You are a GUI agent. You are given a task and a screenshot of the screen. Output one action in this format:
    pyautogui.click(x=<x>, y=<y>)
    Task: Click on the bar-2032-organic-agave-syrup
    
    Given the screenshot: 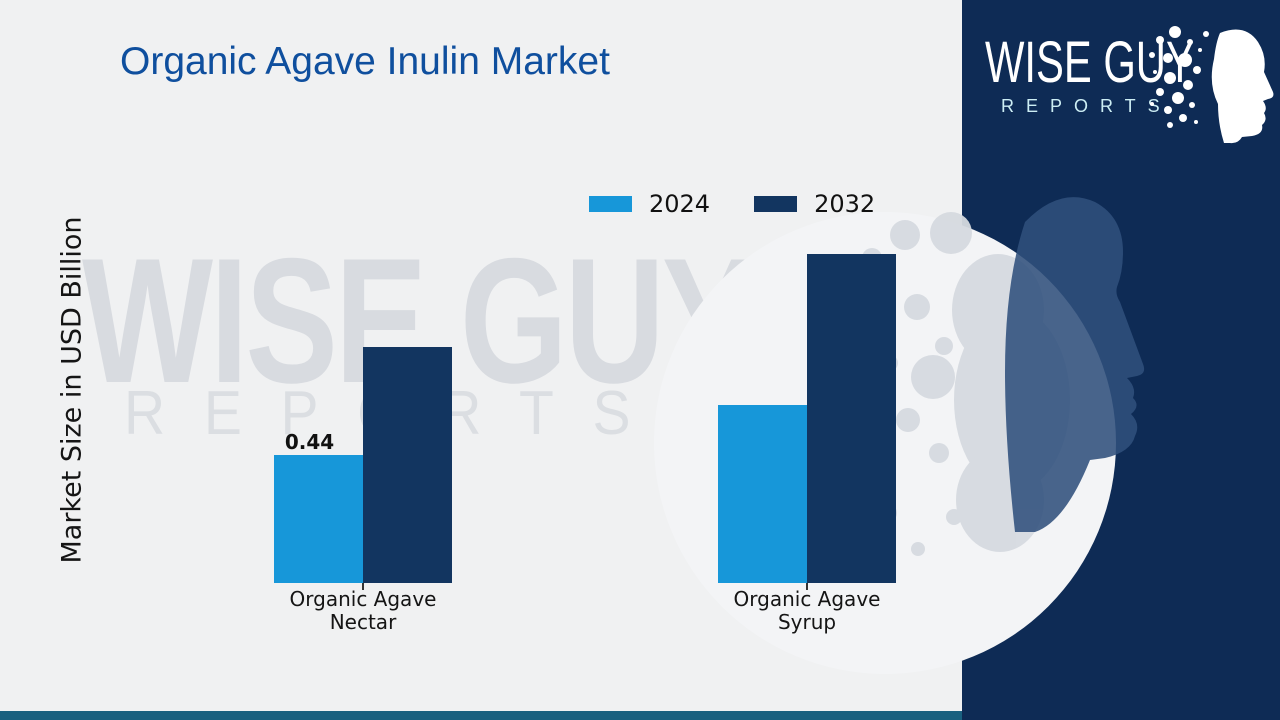 What is the action you would take?
    pyautogui.click(x=851, y=418)
    